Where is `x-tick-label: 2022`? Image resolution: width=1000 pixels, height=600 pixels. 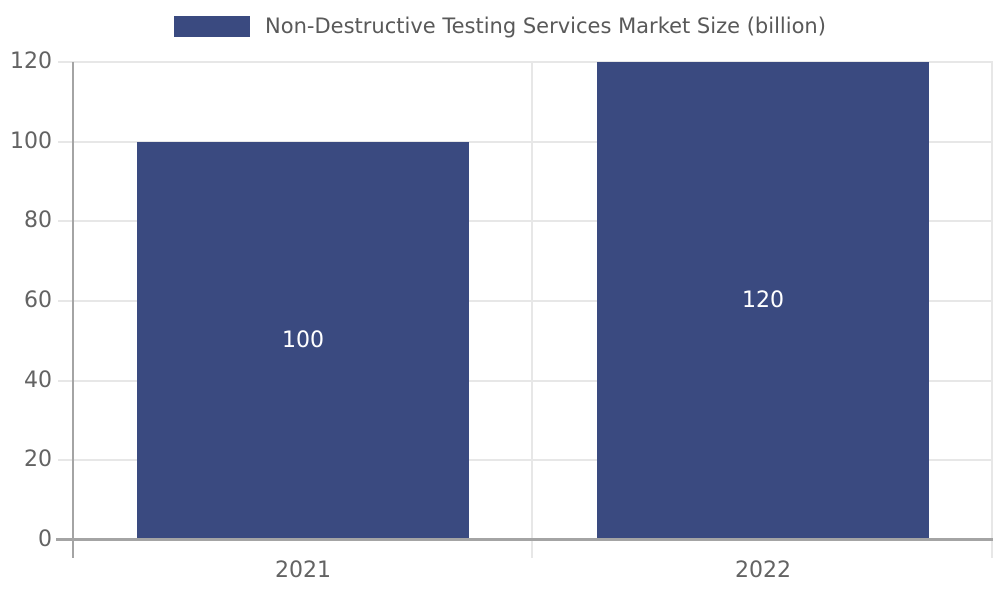
x-tick-label: 2022 is located at coordinates (763, 570).